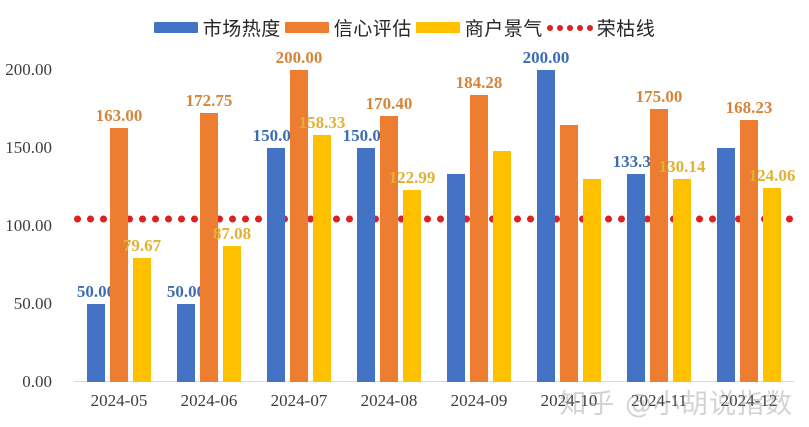  I want to click on bar-group-bars: 133.33 175.00 130.14, so click(659, 226).